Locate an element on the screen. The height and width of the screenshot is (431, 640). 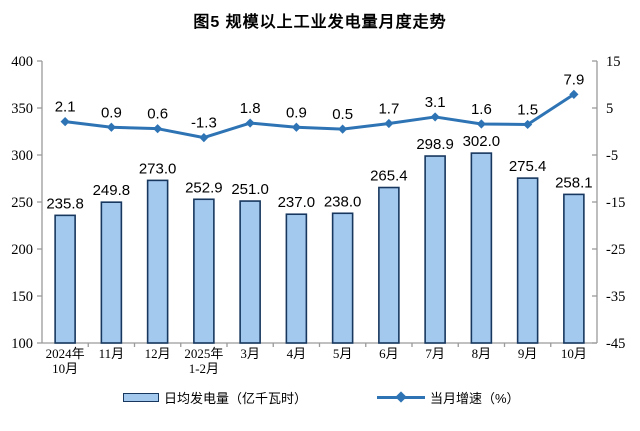
bar-value-label: 302.0 is located at coordinates (482, 141).